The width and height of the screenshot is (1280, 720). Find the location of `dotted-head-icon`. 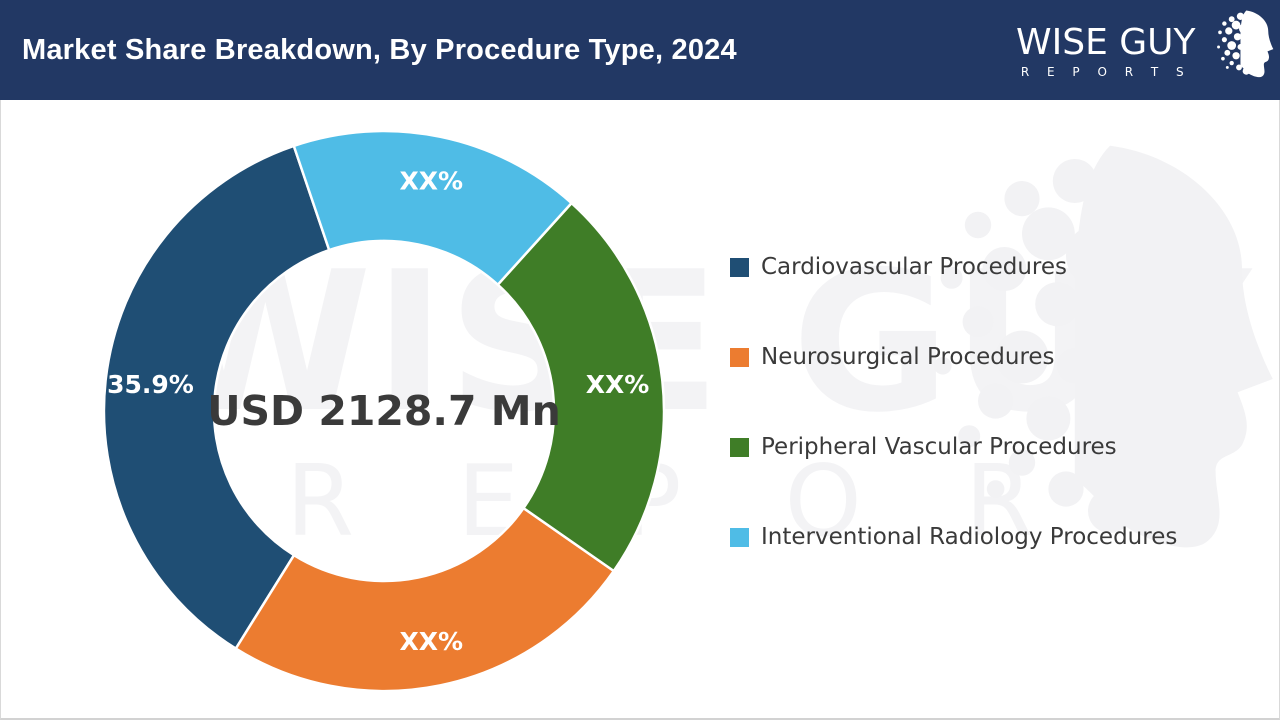

dotted-head-icon is located at coordinates (1244, 44).